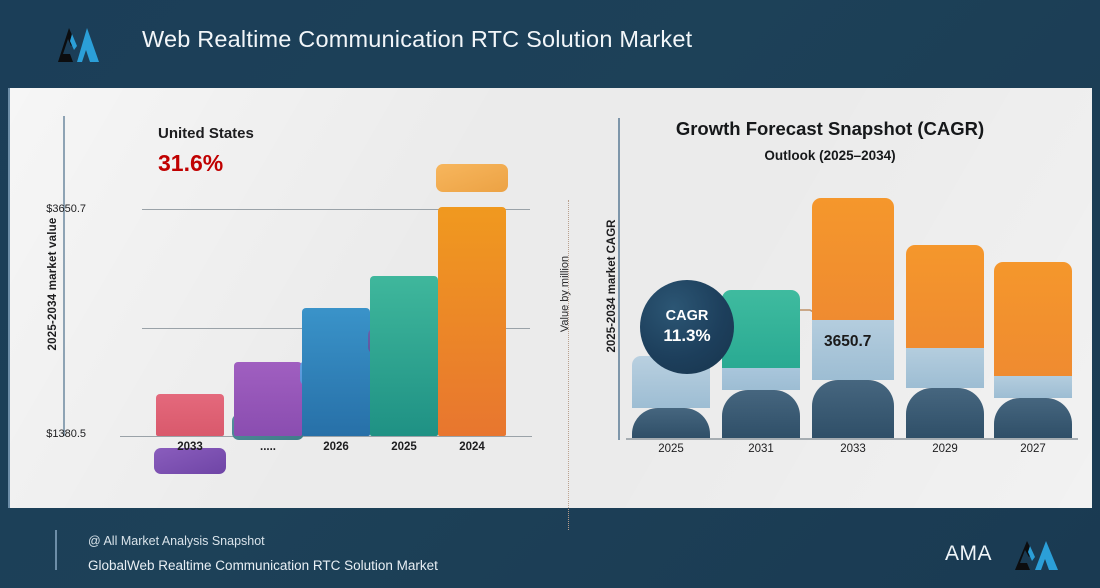  What do you see at coordinates (176, 541) in the screenshot?
I see `footer-source-line: @ All Market Analysis Snapshot` at bounding box center [176, 541].